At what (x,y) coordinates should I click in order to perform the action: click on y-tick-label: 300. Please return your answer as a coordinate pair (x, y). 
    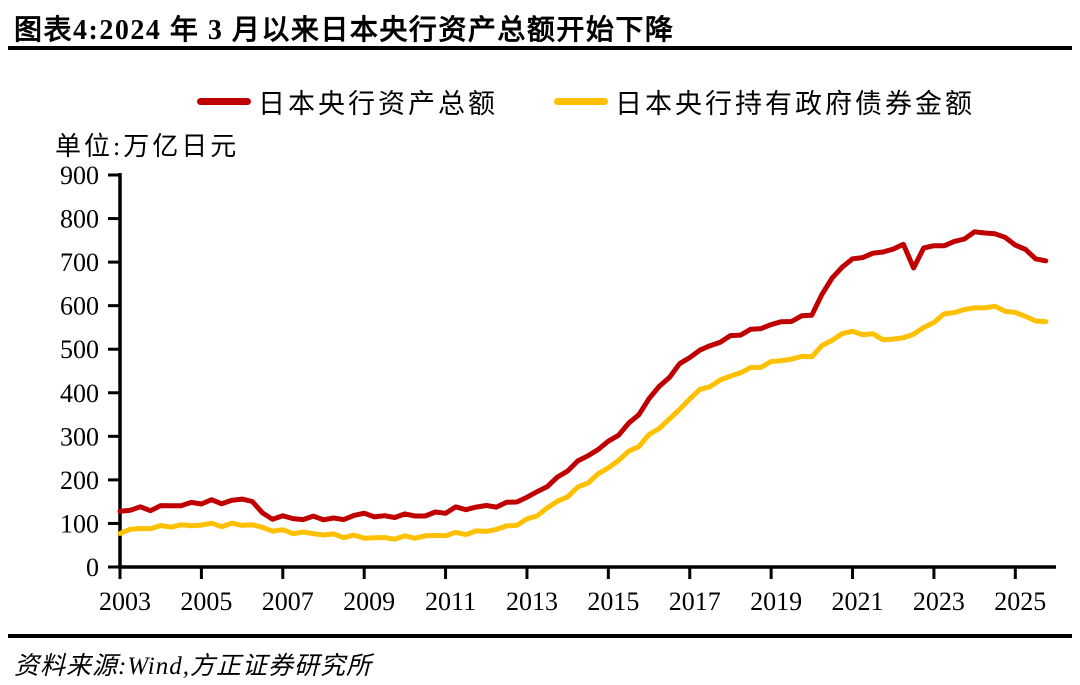
    Looking at the image, I should click on (79, 436).